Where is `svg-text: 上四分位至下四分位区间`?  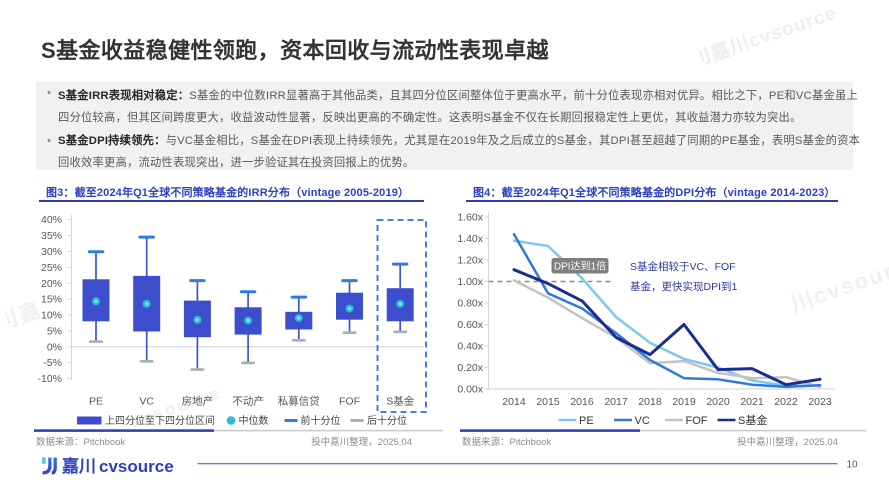 svg-text: 上四分位至下四分位区间 is located at coordinates (160, 420).